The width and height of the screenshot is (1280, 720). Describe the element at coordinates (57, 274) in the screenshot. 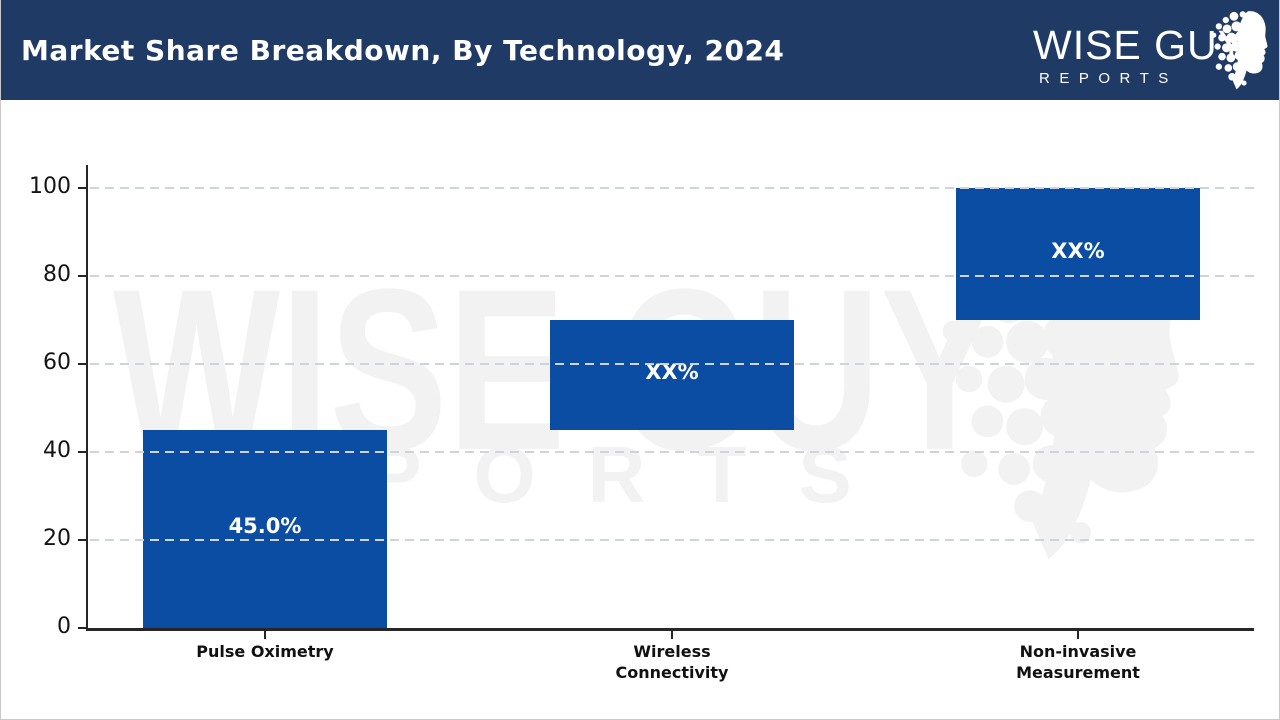

I see `y-tick-label: 80` at that location.